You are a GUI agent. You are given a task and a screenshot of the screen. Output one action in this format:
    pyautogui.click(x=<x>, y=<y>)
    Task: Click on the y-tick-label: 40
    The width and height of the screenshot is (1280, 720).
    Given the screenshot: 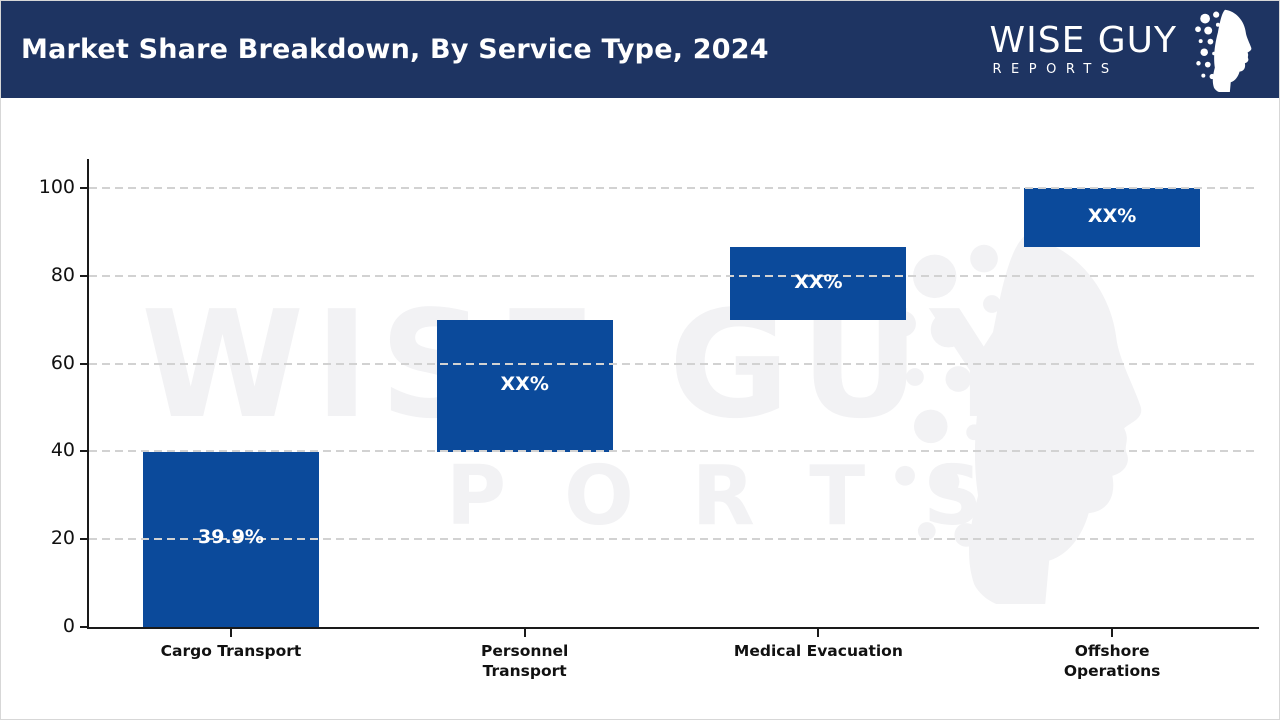 What is the action you would take?
    pyautogui.click(x=62, y=450)
    